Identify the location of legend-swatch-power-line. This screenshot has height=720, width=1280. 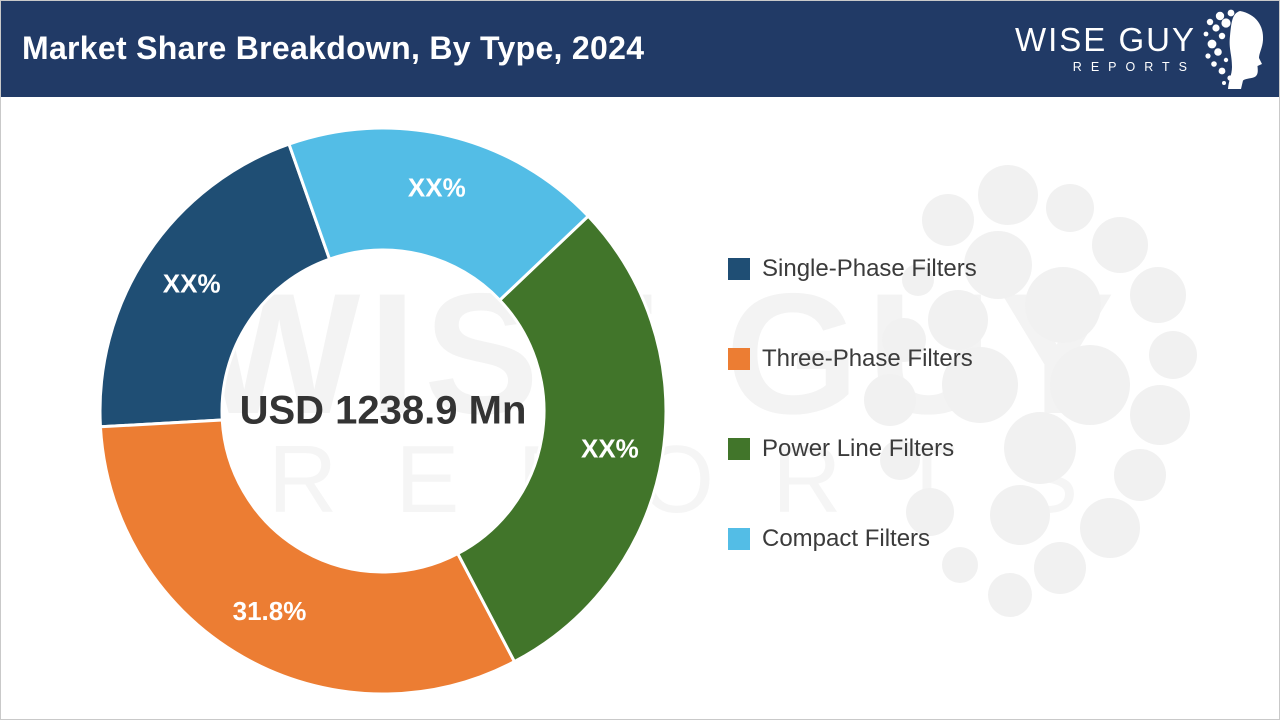
(739, 449).